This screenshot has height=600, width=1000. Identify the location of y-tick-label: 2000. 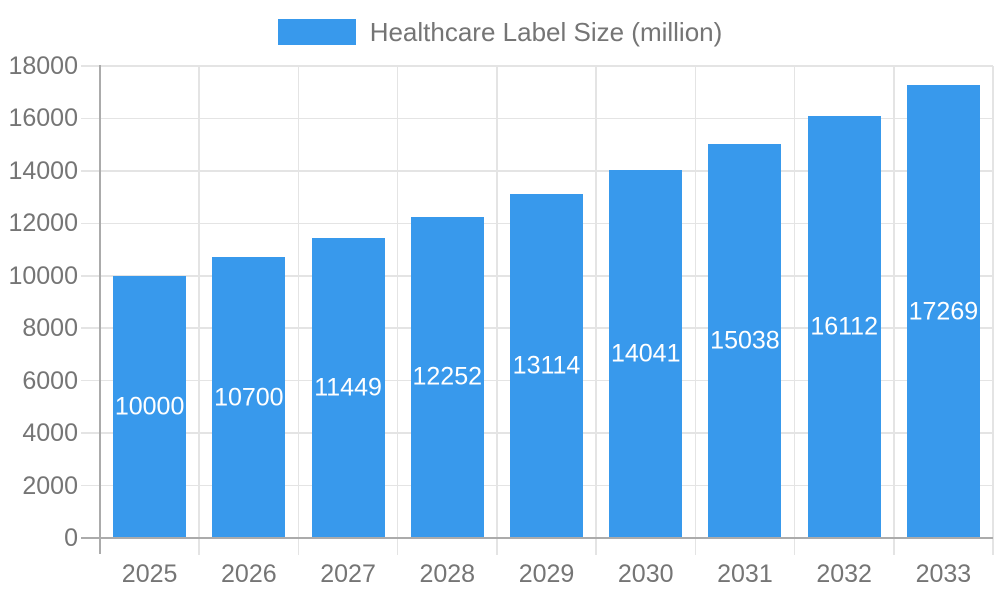
(50, 485).